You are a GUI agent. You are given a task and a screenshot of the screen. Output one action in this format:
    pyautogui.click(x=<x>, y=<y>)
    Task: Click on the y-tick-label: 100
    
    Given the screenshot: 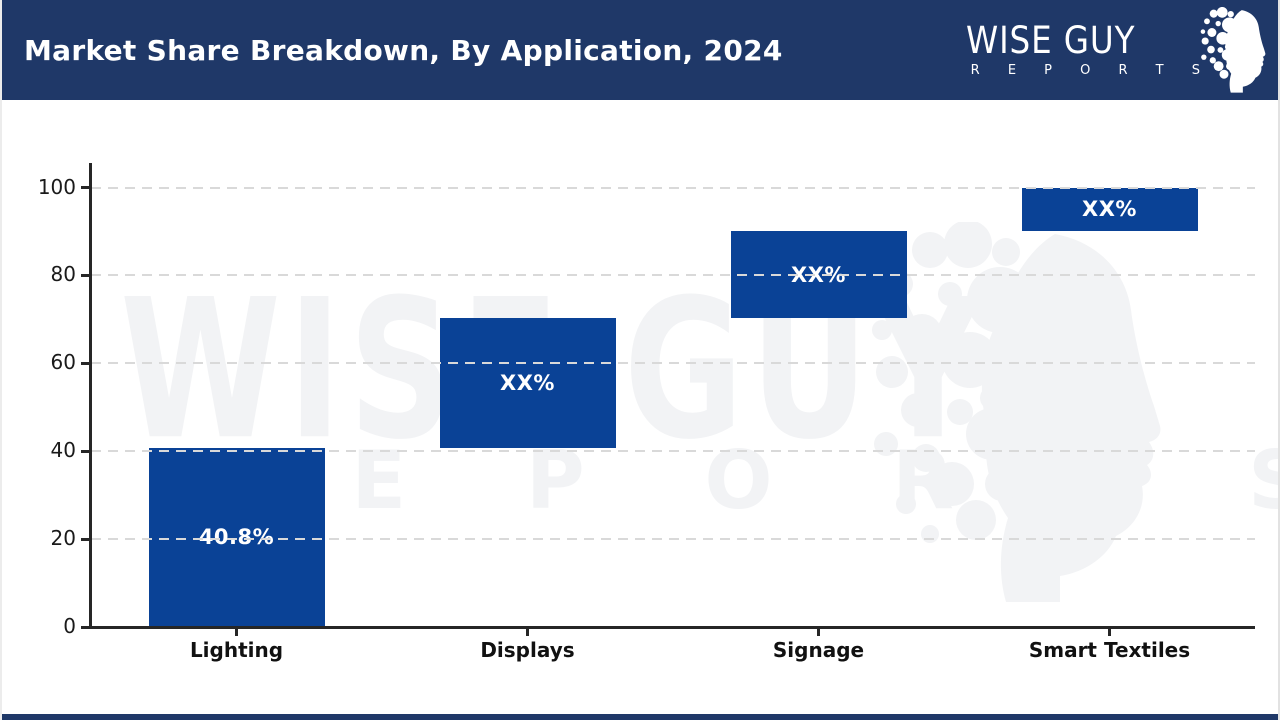 What is the action you would take?
    pyautogui.click(x=56, y=186)
    